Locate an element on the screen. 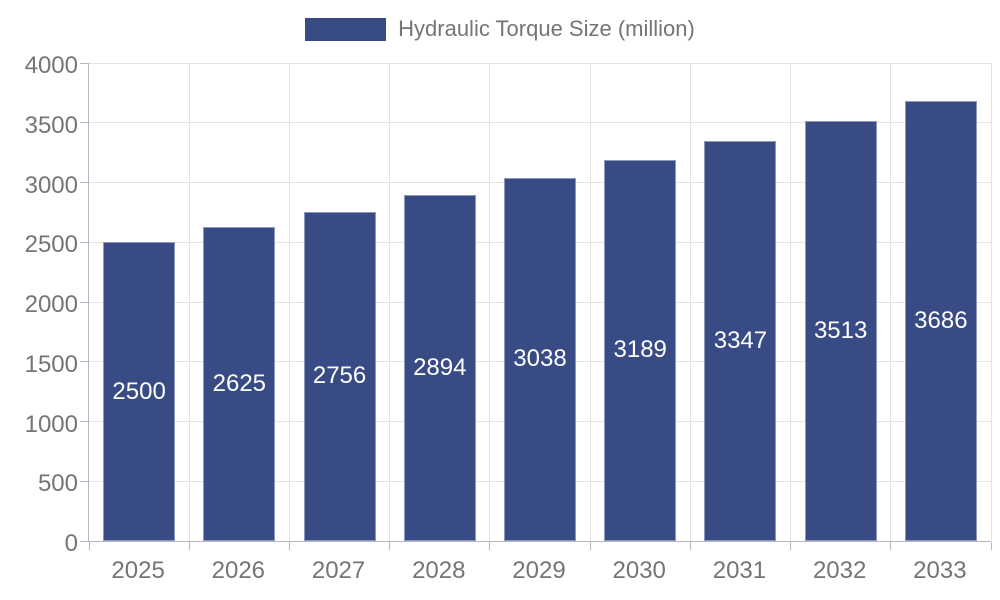 This screenshot has width=1000, height=600. bar-value-label: 3347 is located at coordinates (740, 340).